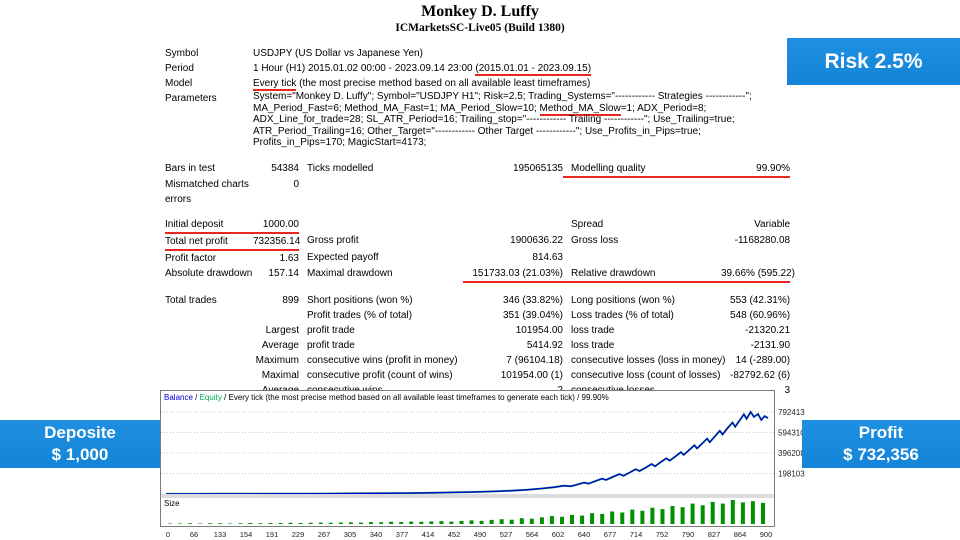  I want to click on report-cell: 54384, so click(285, 168).